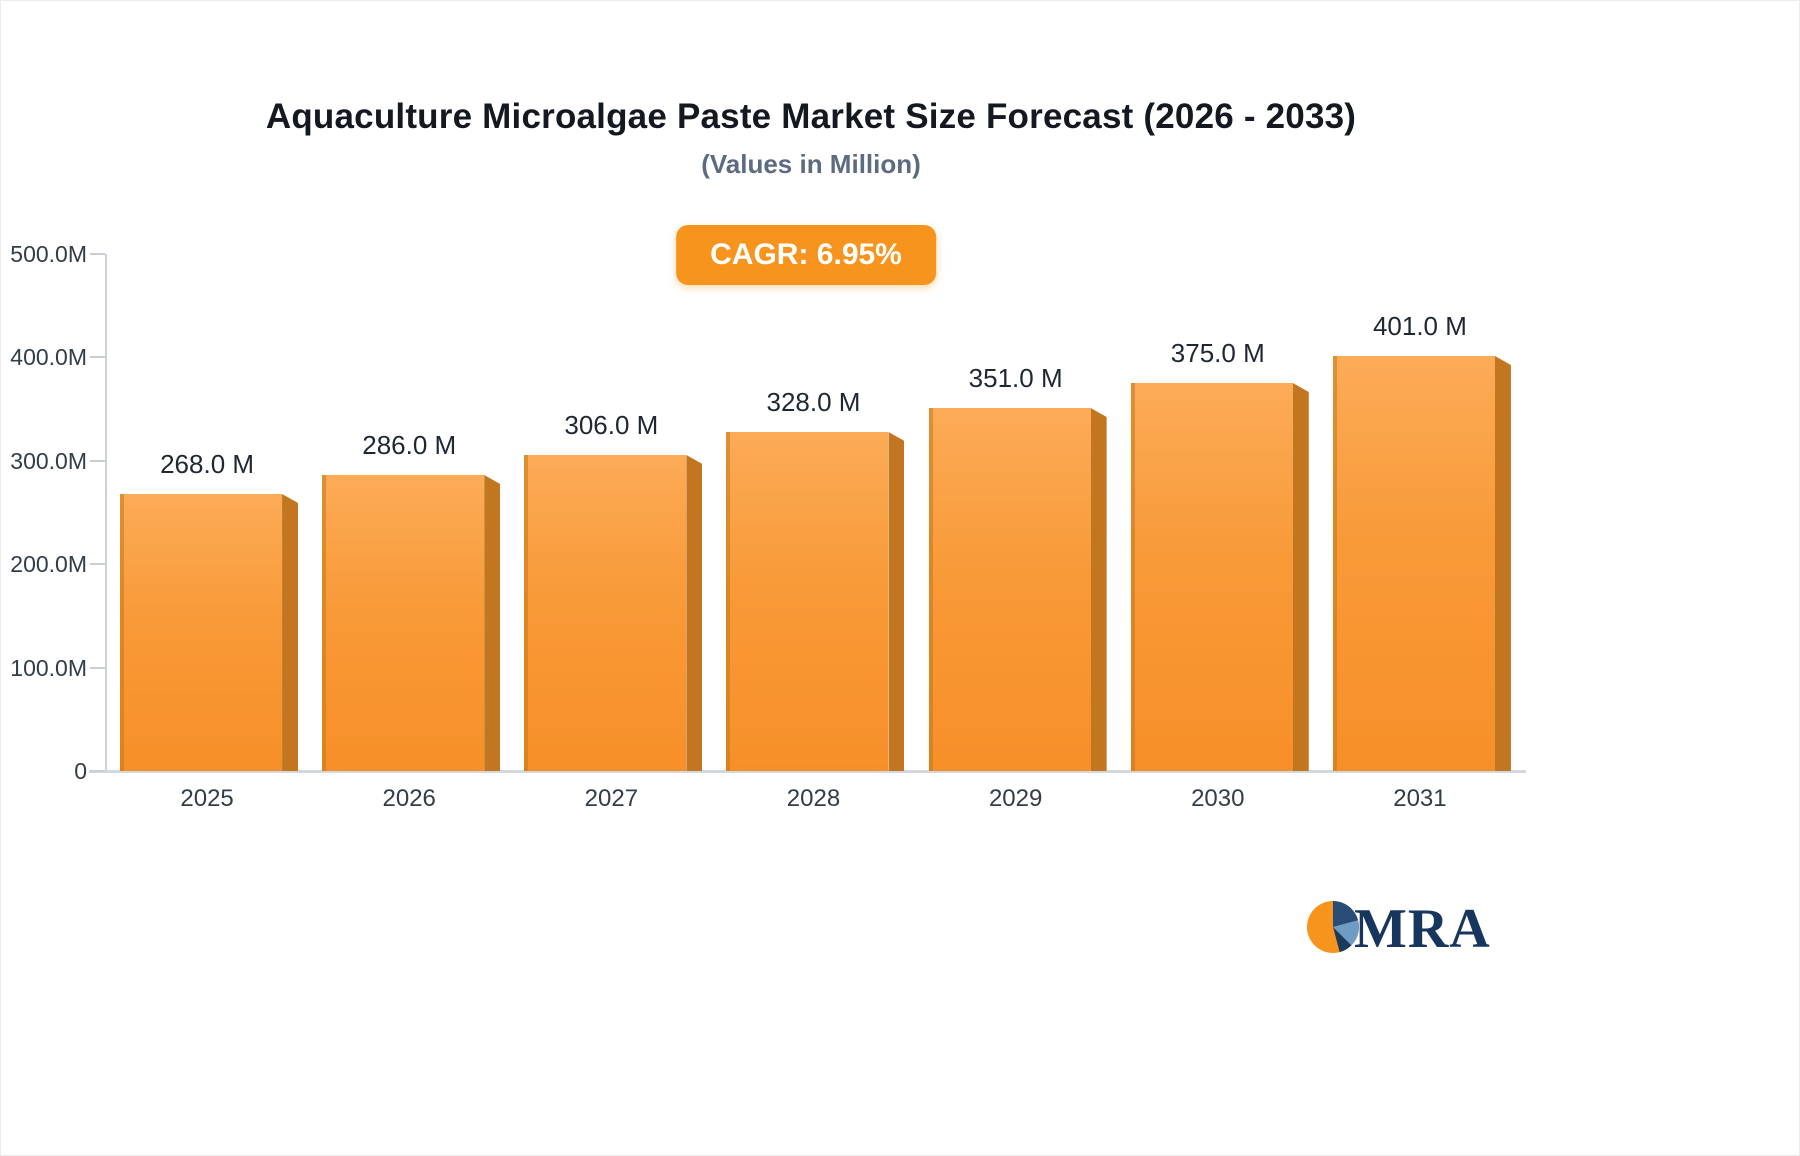  I want to click on bar-2027, so click(605, 613).